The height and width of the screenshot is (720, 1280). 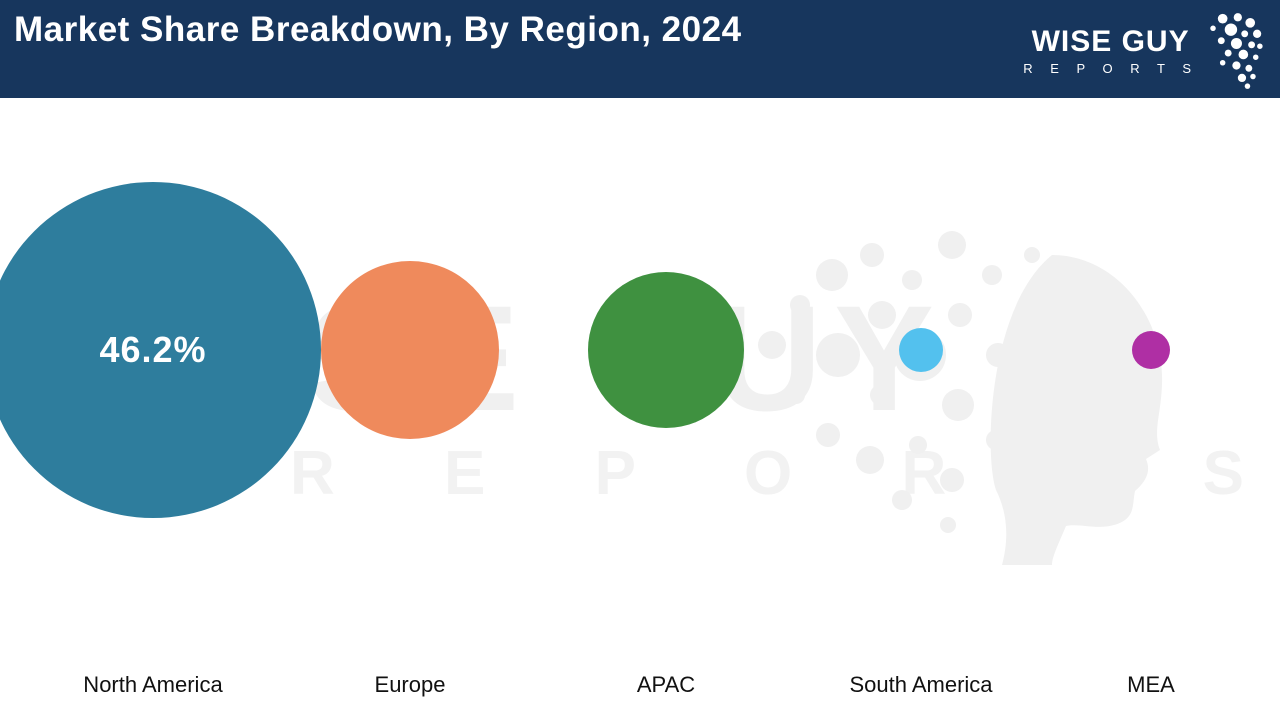 I want to click on brand-text: WISE GUY R E P O R T S, so click(x=1110, y=50).